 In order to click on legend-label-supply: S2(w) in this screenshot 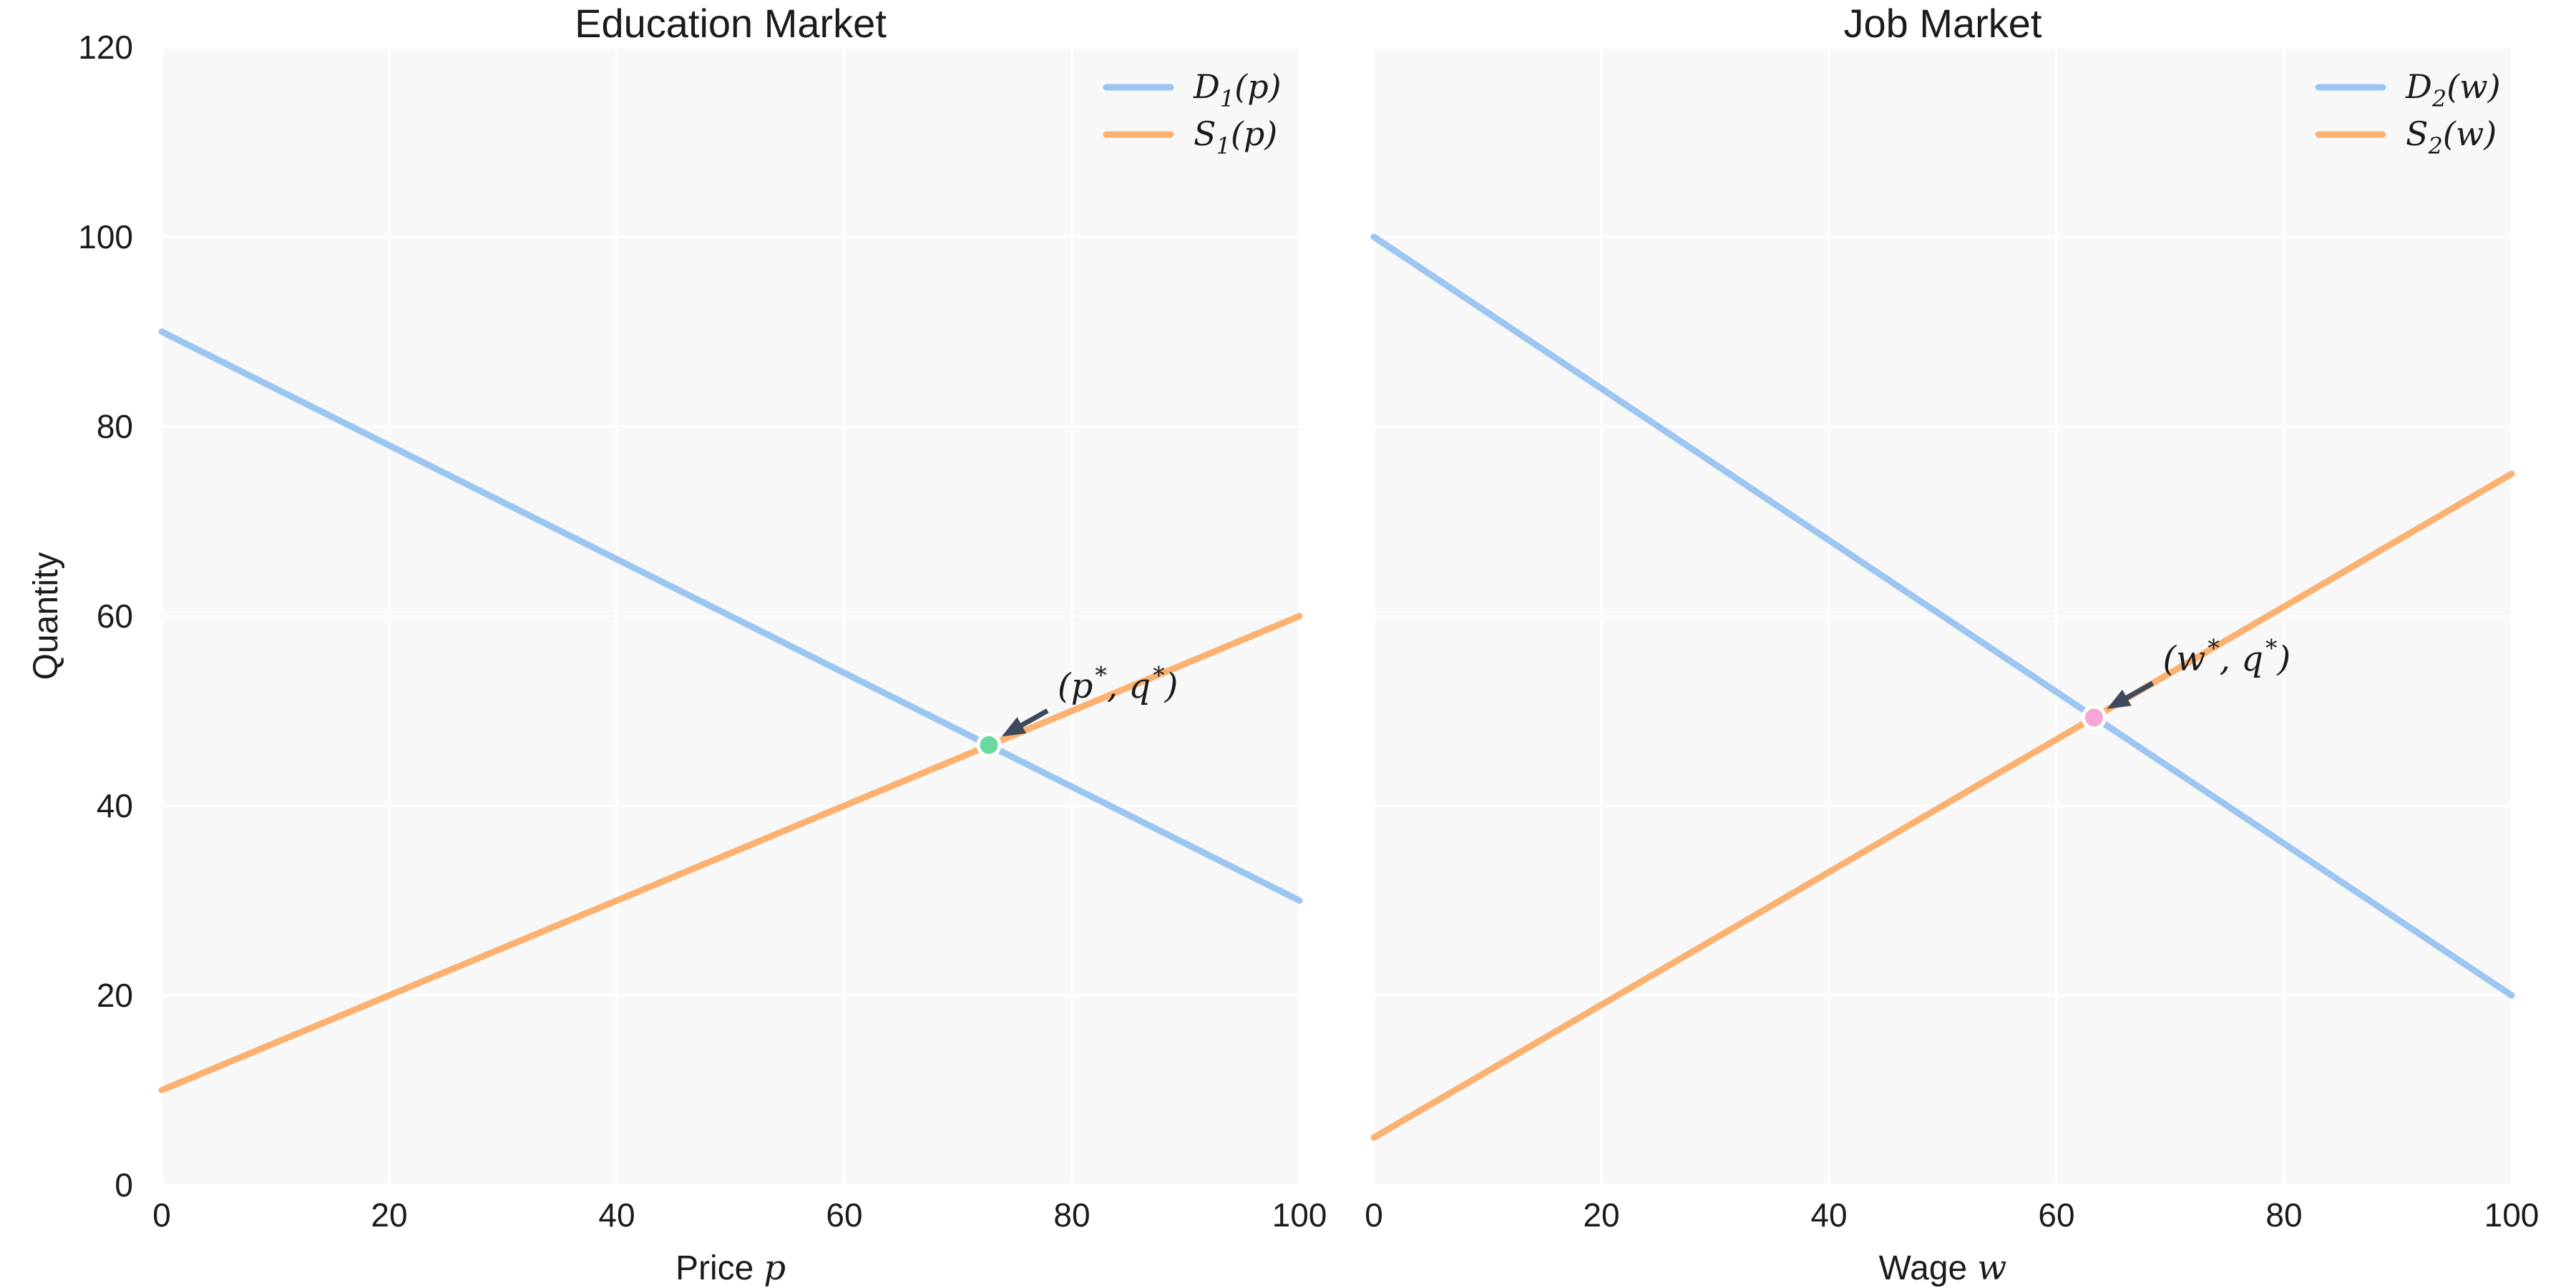, I will do `click(2451, 137)`.